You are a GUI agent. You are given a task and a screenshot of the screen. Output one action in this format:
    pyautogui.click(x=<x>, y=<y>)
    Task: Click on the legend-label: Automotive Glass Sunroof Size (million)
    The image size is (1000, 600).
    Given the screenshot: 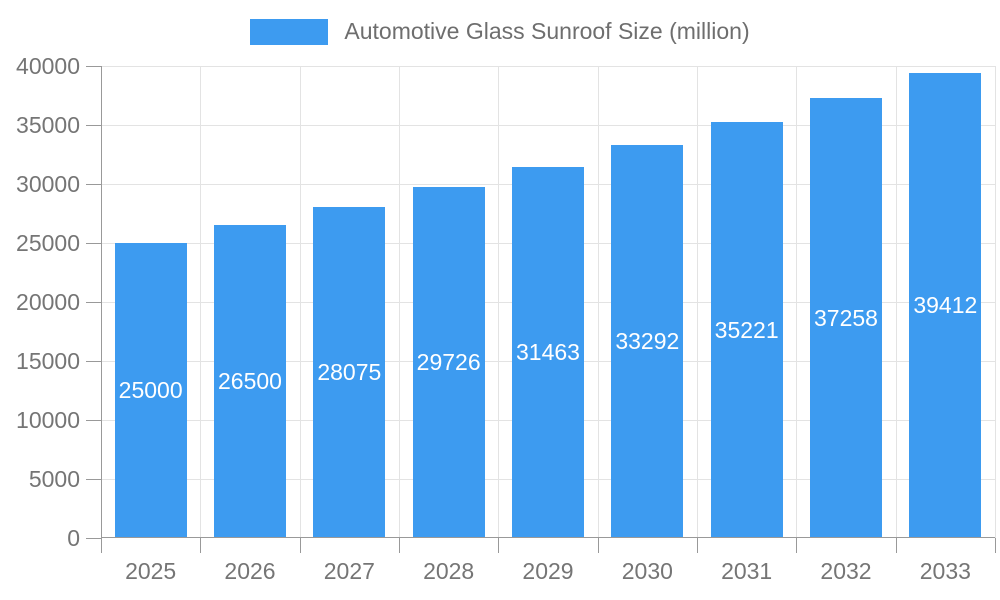 What is the action you would take?
    pyautogui.click(x=547, y=31)
    